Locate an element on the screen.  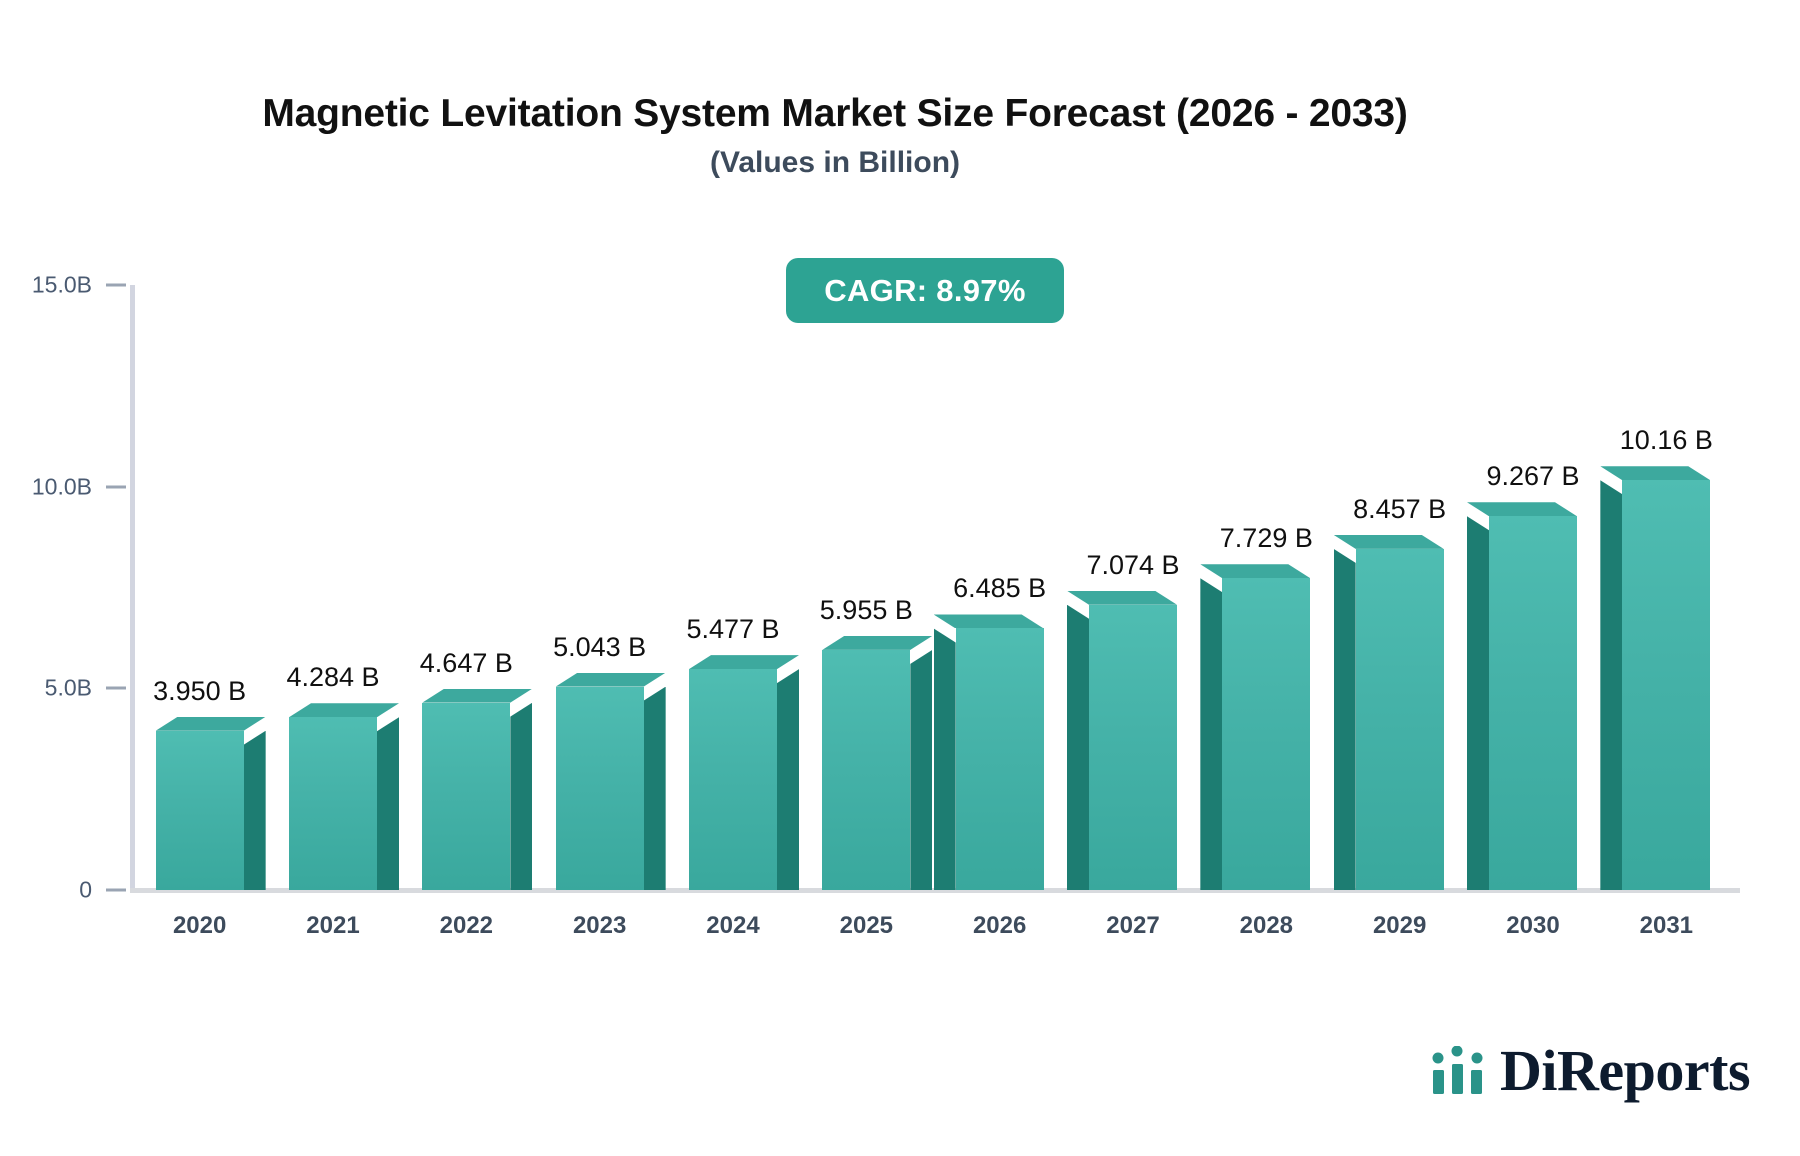
x-tick-label: 2024 is located at coordinates (733, 925).